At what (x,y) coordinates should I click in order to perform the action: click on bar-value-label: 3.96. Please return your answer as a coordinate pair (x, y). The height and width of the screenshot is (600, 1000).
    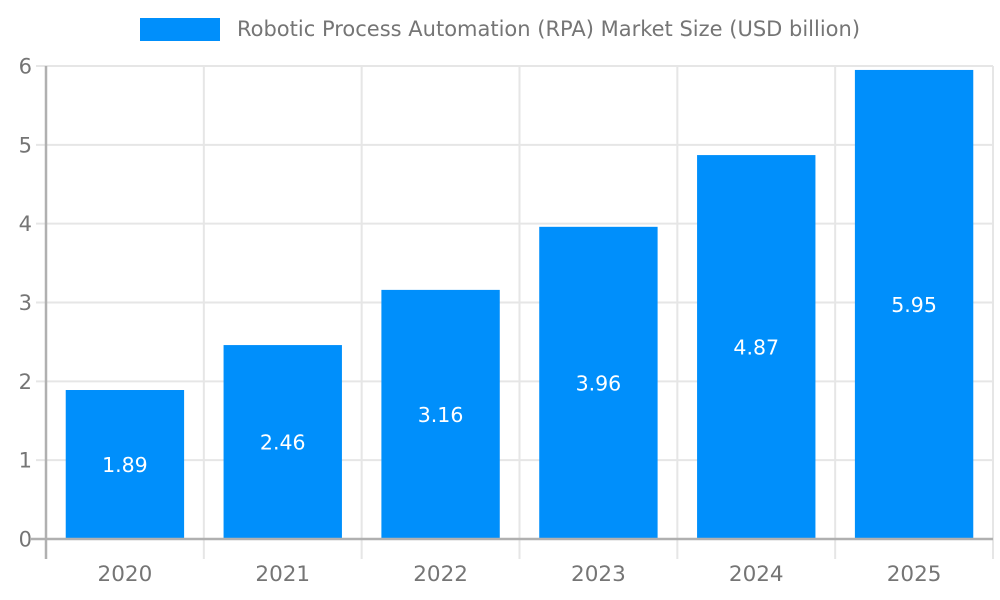
    Looking at the image, I should click on (599, 383).